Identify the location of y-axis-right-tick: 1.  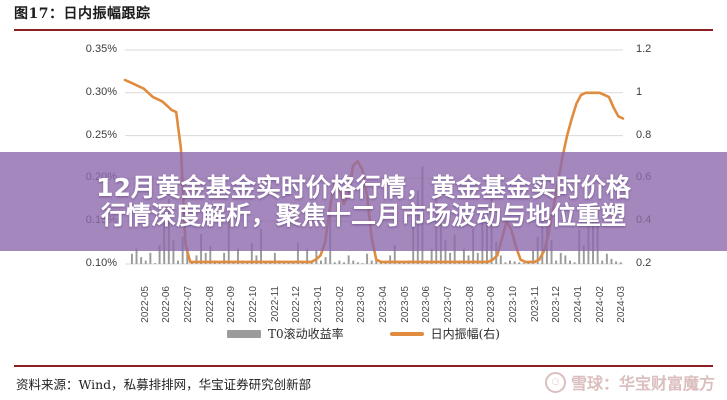
(639, 91).